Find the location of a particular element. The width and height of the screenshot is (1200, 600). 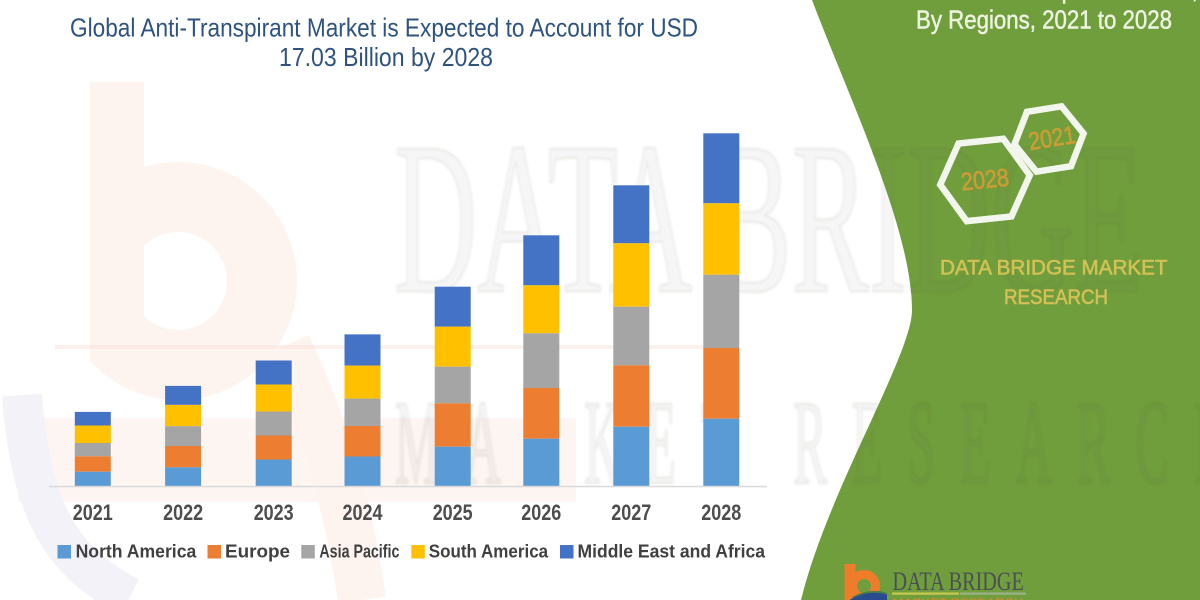

svg-text: 2023 is located at coordinates (274, 512).